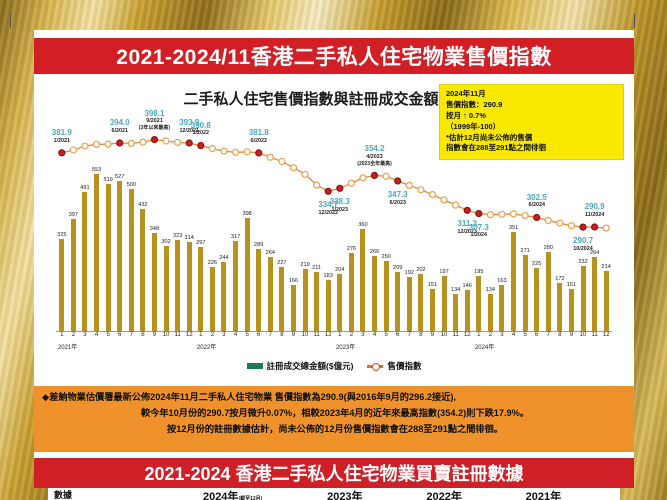  What do you see at coordinates (479, 335) in the screenshot?
I see `x-tick-label: 1` at bounding box center [479, 335].